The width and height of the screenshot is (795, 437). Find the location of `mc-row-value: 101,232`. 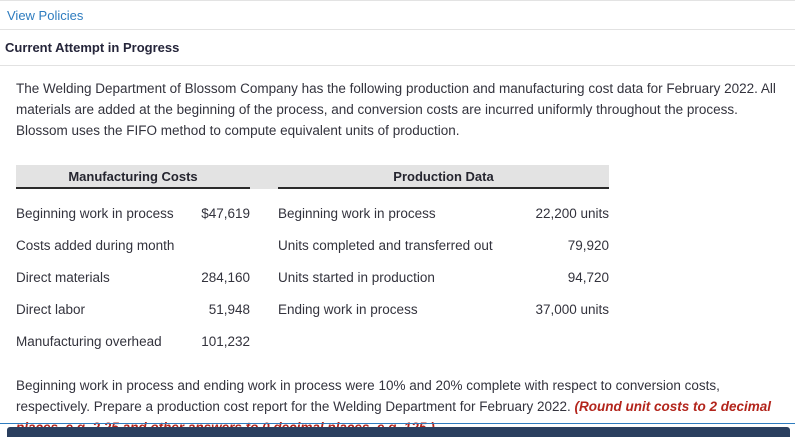

mc-row-value: 101,232 is located at coordinates (225, 341).